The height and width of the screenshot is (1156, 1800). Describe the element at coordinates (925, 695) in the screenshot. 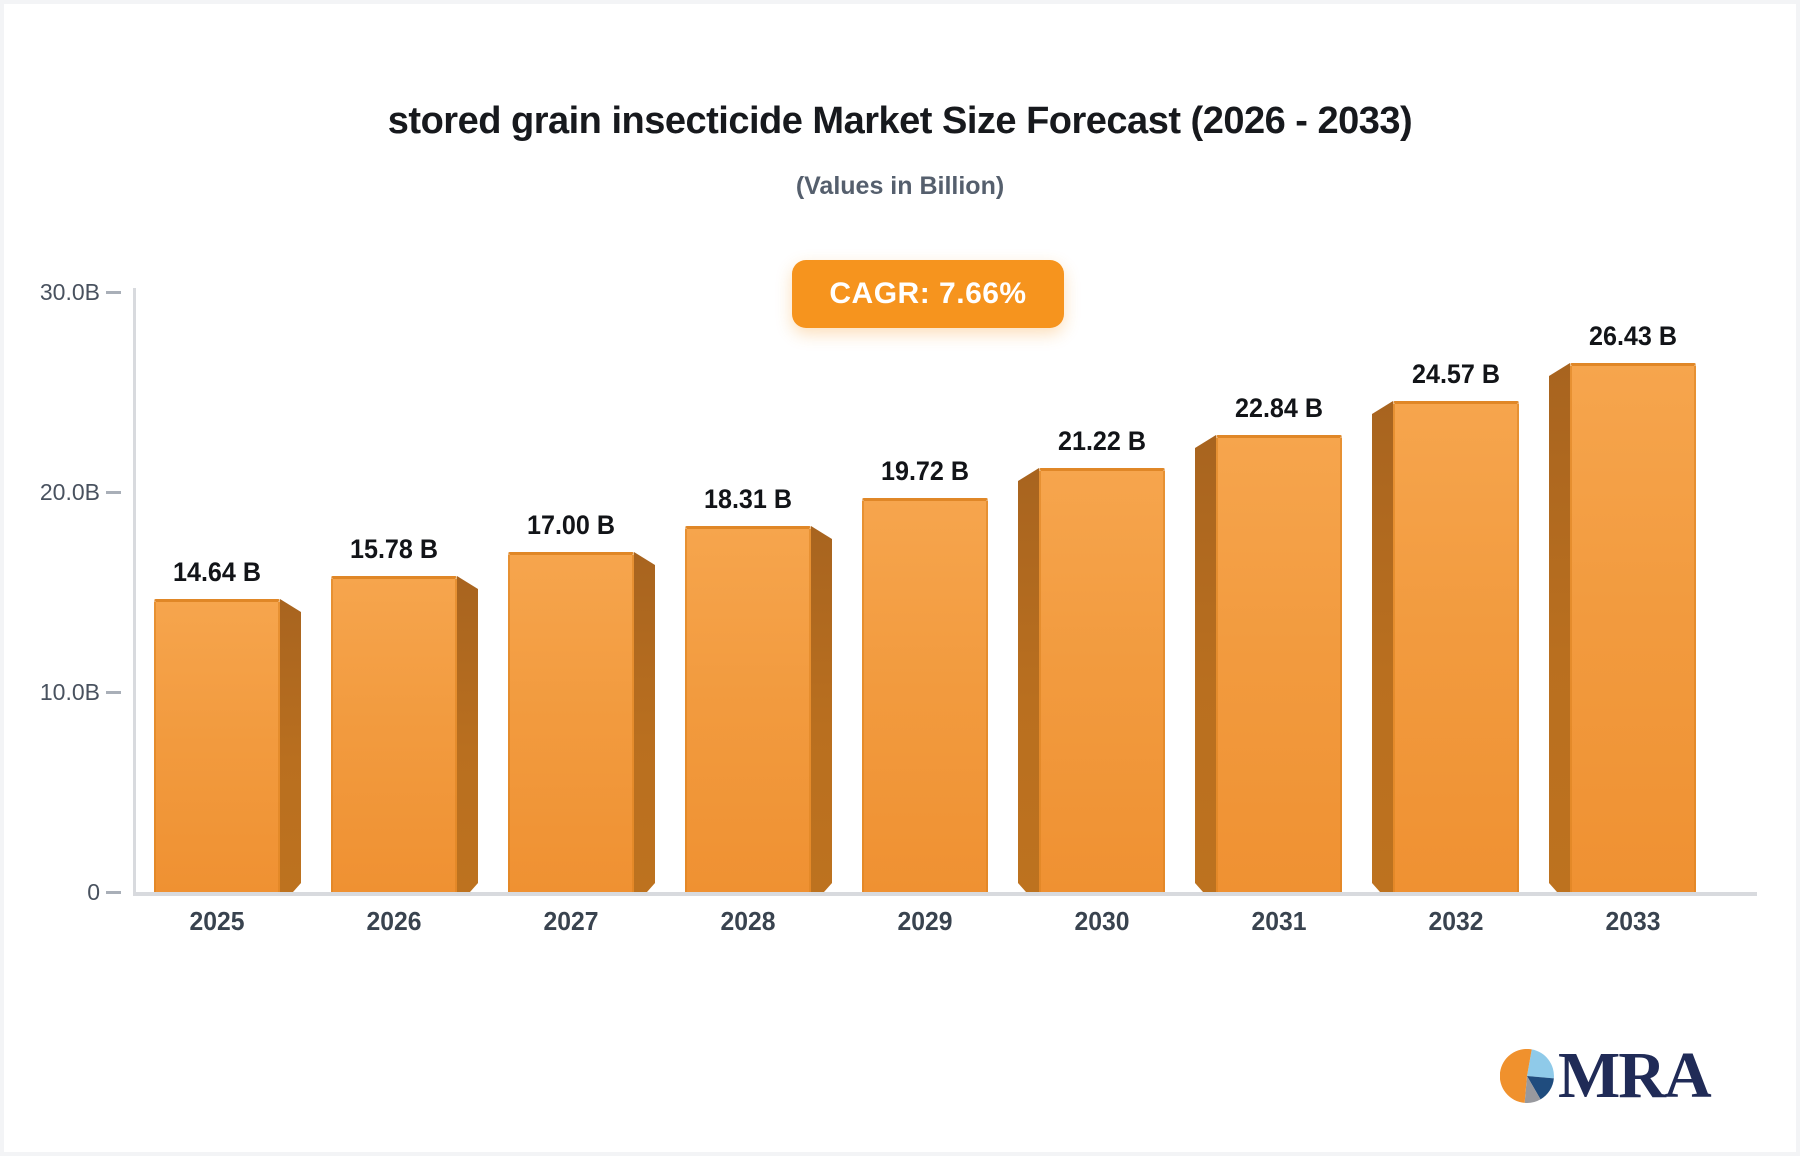

I see `bar-2029` at that location.